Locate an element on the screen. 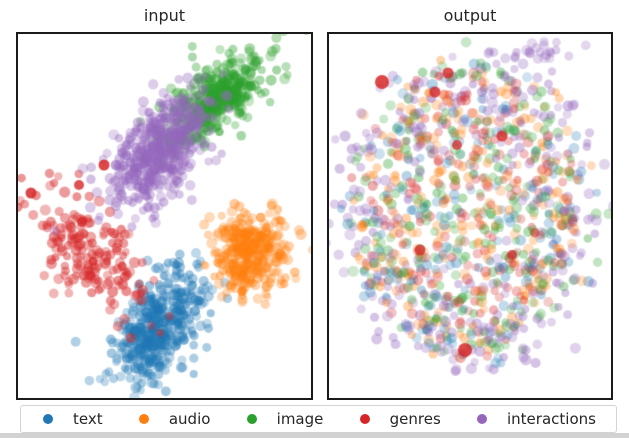  legend-item-text: text is located at coordinates (73, 419).